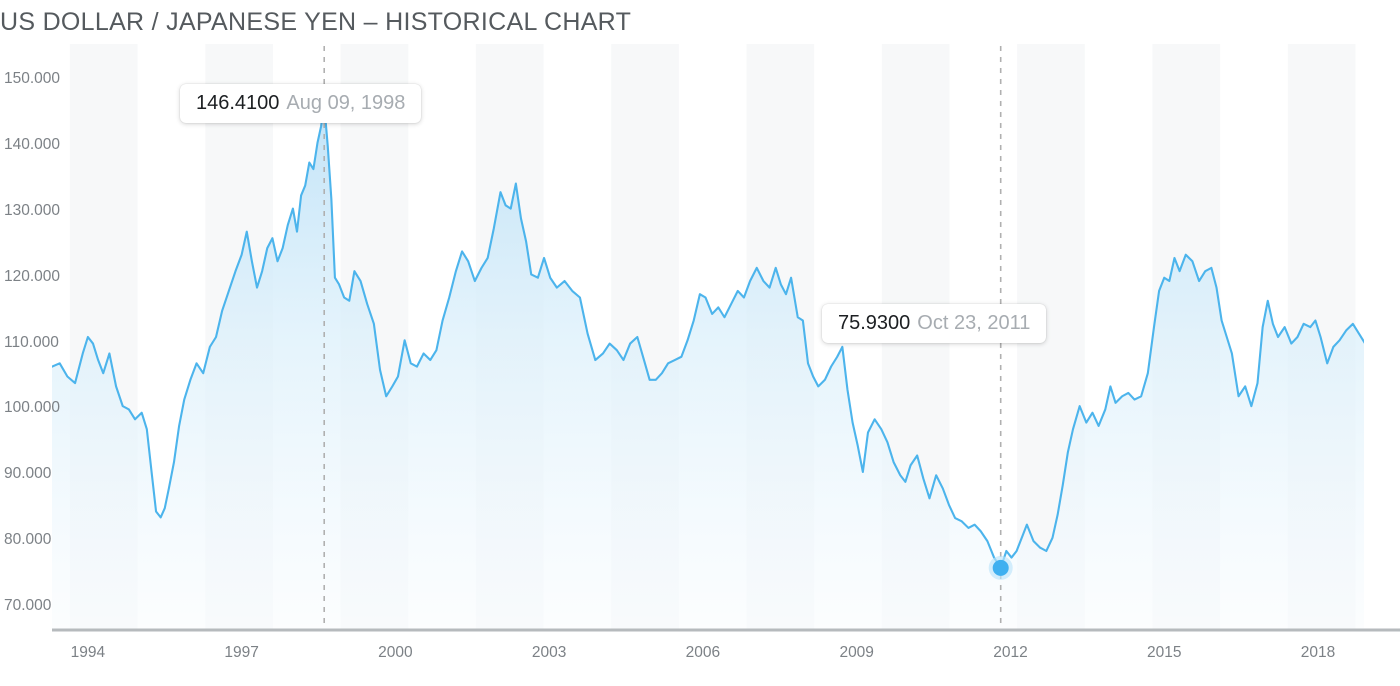  I want to click on tooltip-trough-value: 75.9300, so click(874, 323).